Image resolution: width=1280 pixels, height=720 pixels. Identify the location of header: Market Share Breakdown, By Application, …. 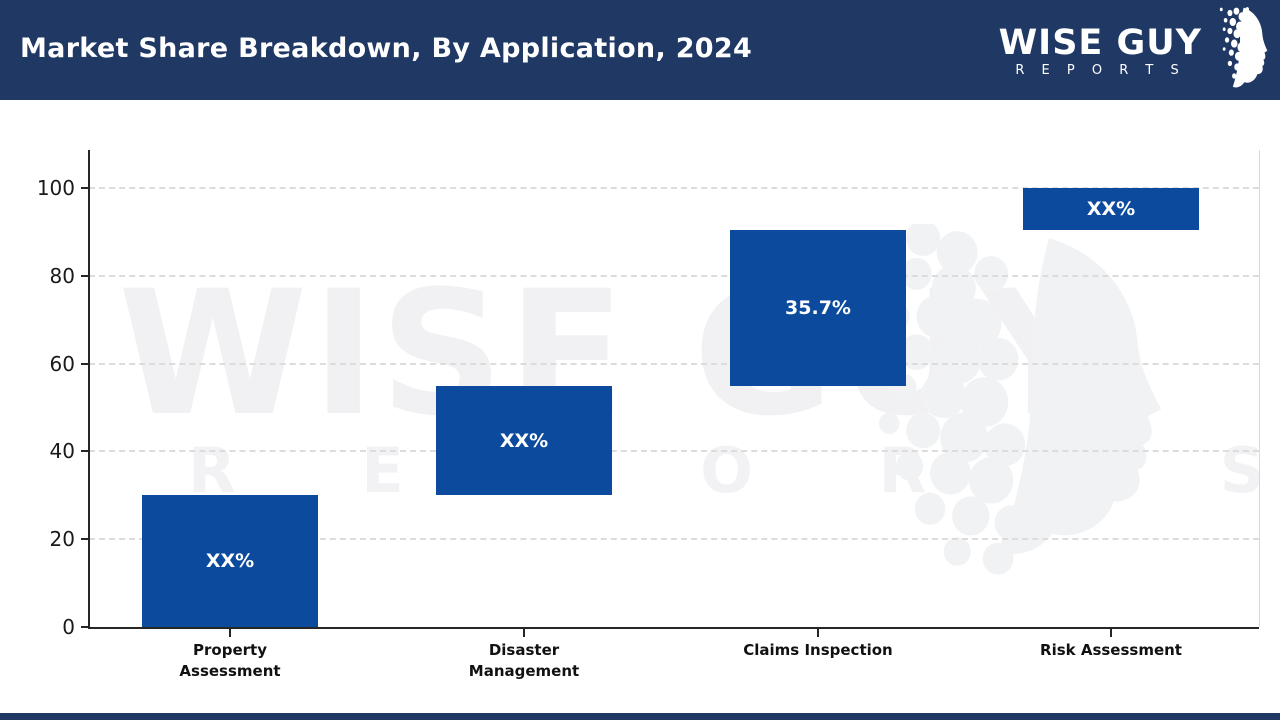
(640, 50).